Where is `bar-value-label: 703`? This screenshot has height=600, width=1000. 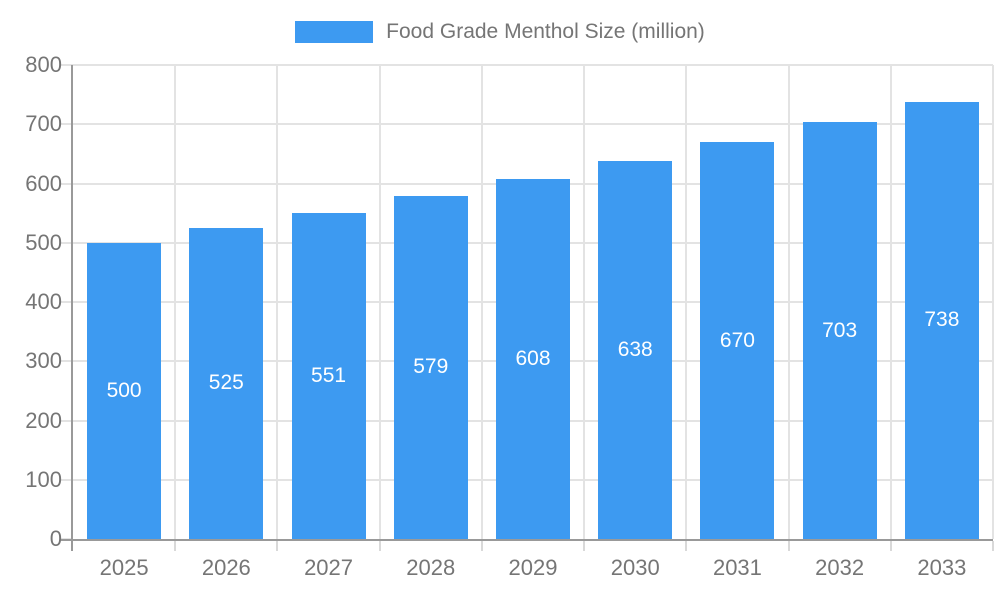 bar-value-label: 703 is located at coordinates (840, 330).